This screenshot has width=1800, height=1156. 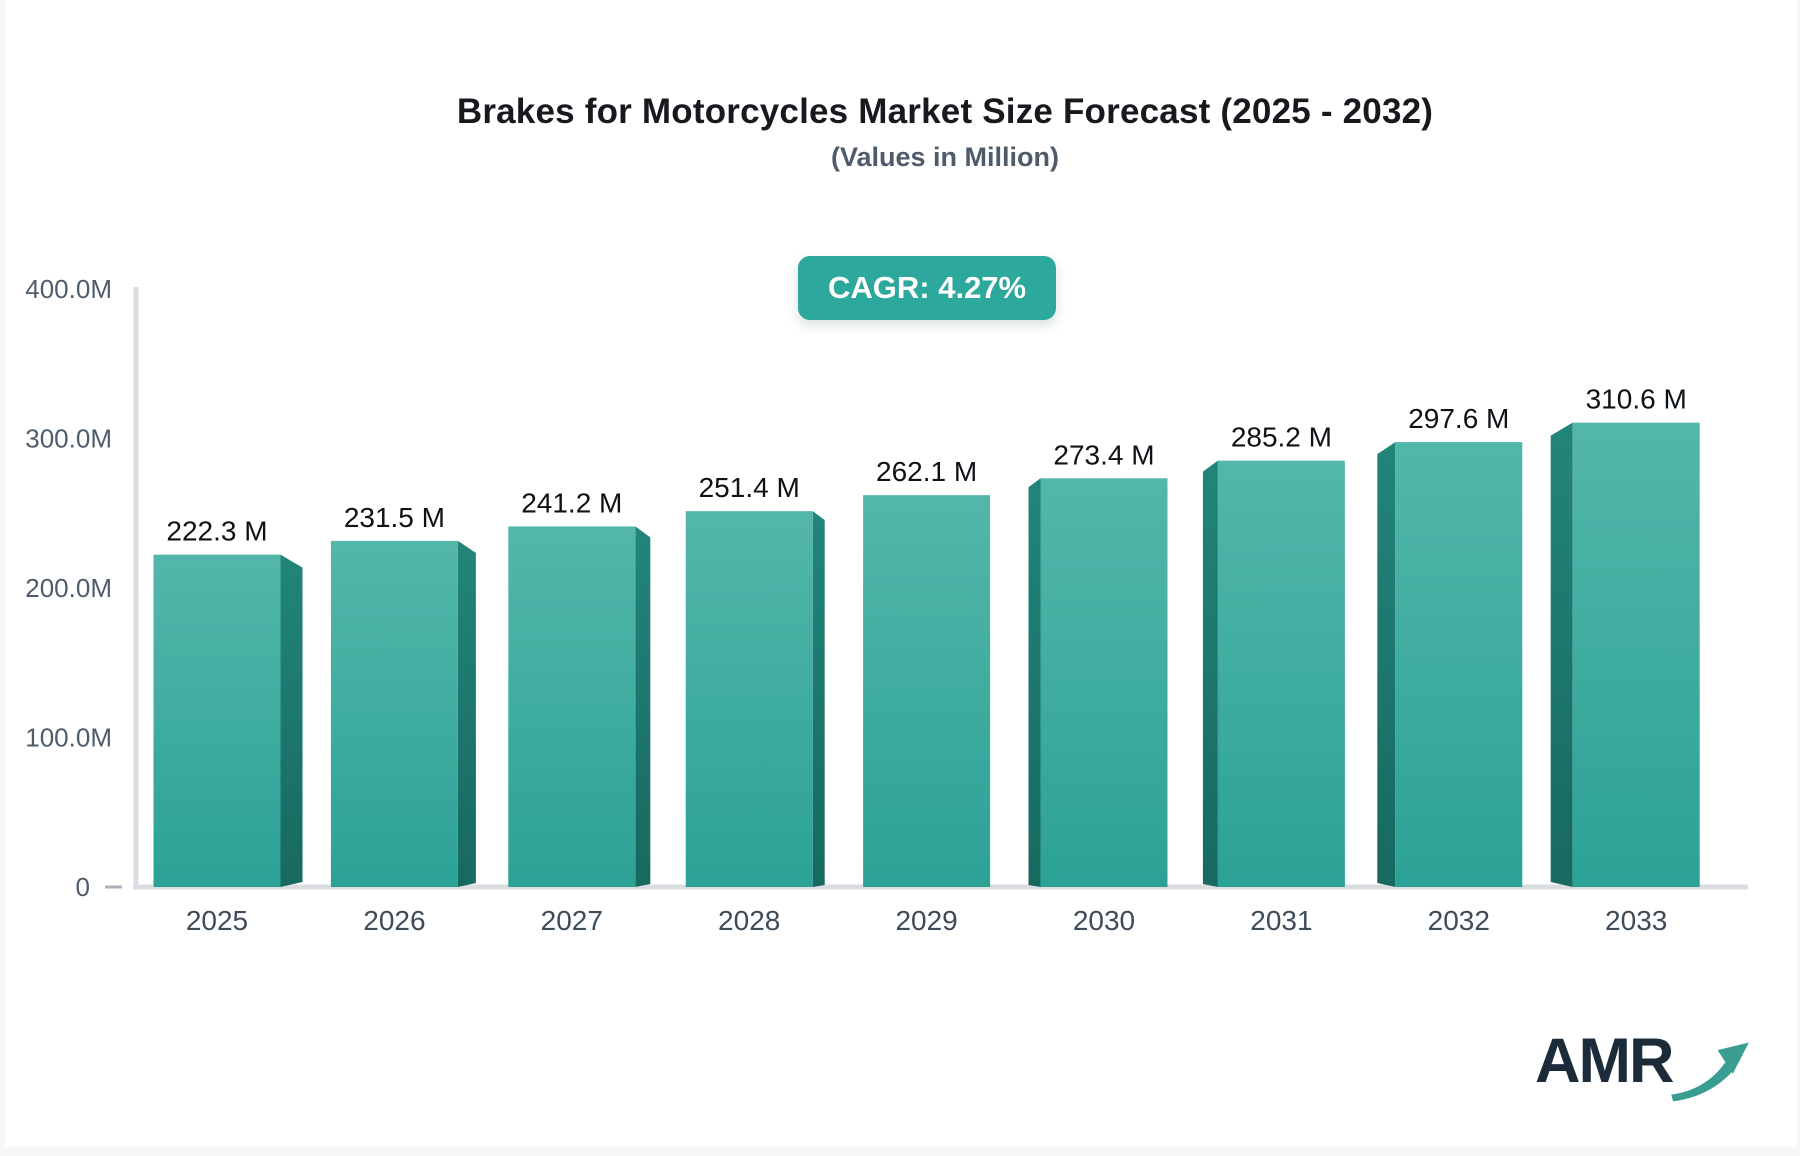 What do you see at coordinates (927, 288) in the screenshot?
I see `cagr-badge: CAGR: 4.27%` at bounding box center [927, 288].